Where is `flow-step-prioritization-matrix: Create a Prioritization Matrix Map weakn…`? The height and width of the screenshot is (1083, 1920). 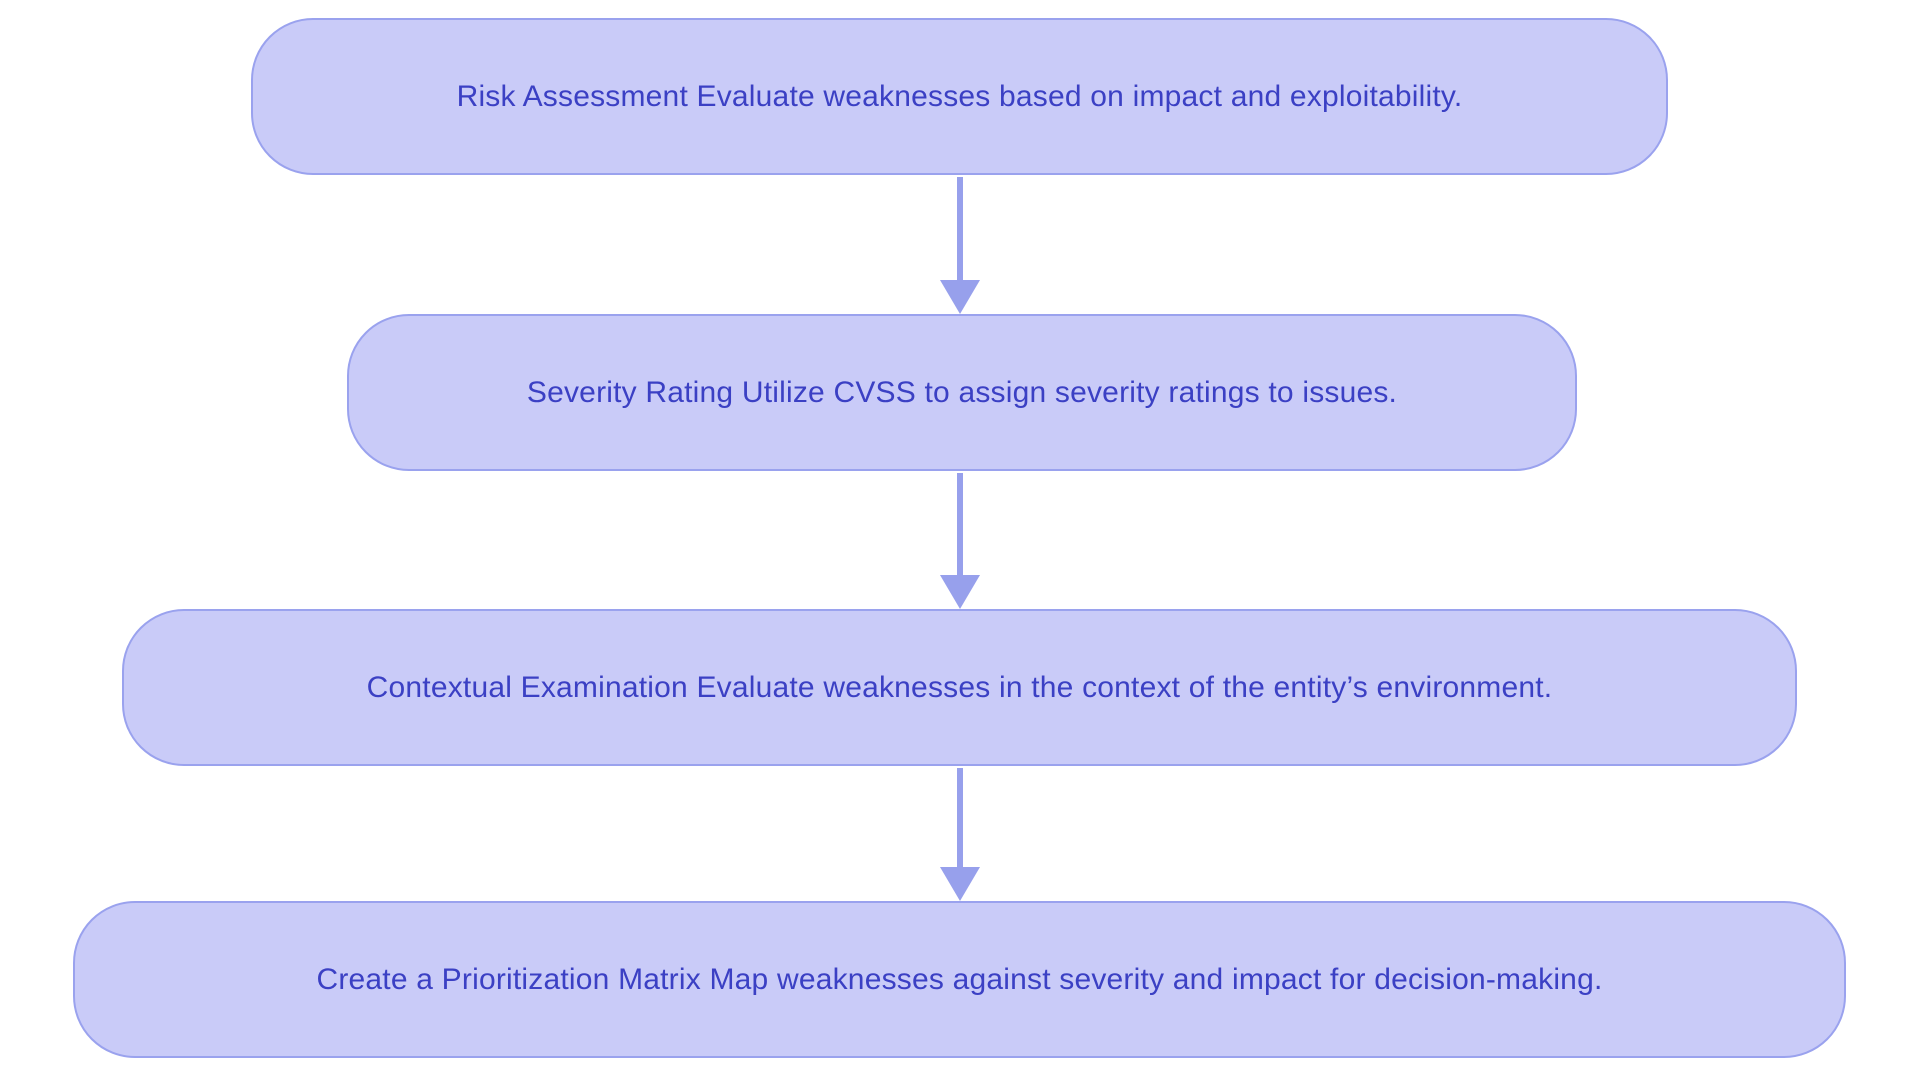 flow-step-prioritization-matrix: Create a Prioritization Matrix Map weakn… is located at coordinates (959, 979).